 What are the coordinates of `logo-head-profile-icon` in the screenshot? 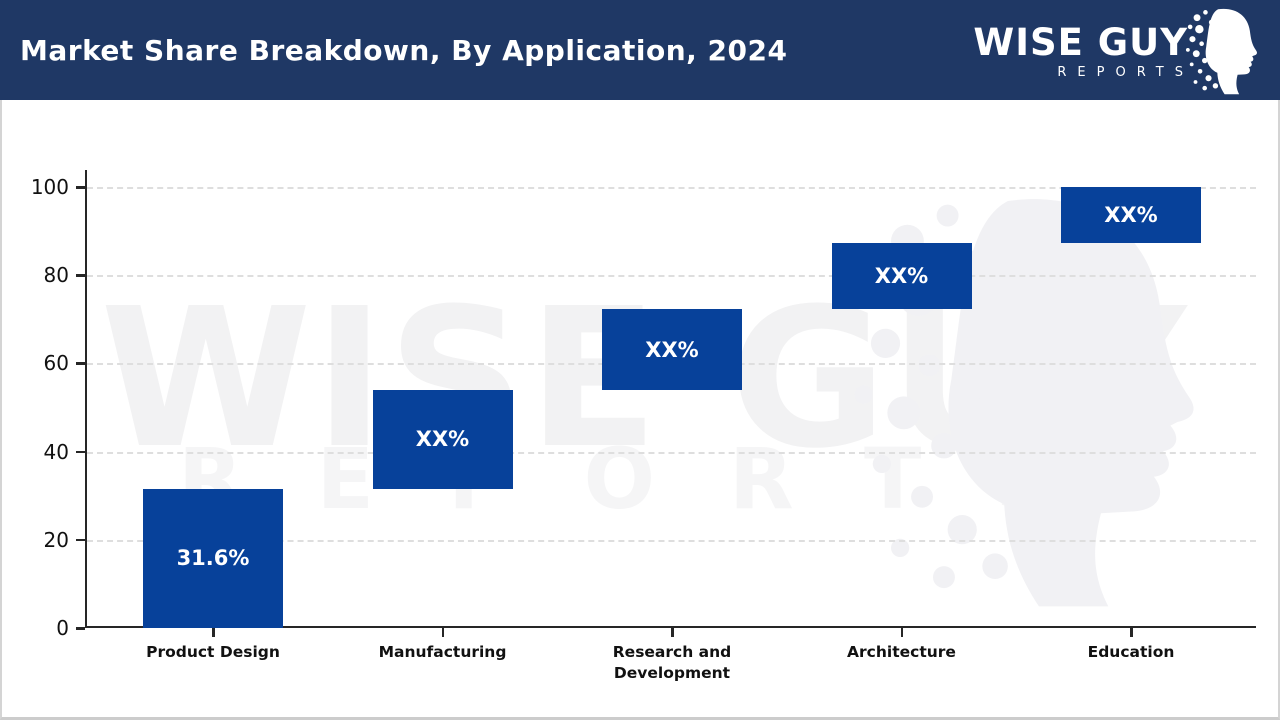 It's located at (1221, 51).